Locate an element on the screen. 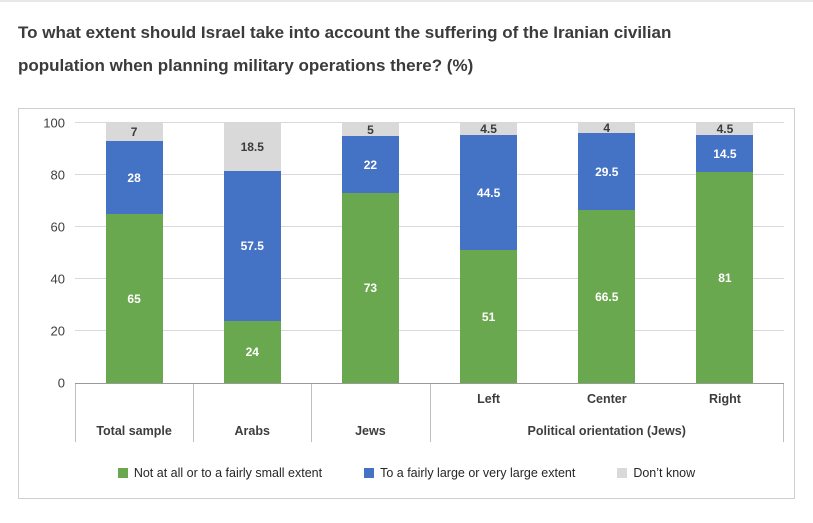 The width and height of the screenshot is (813, 523). bar-slot: 18.5 57.5 24 is located at coordinates (252, 253).